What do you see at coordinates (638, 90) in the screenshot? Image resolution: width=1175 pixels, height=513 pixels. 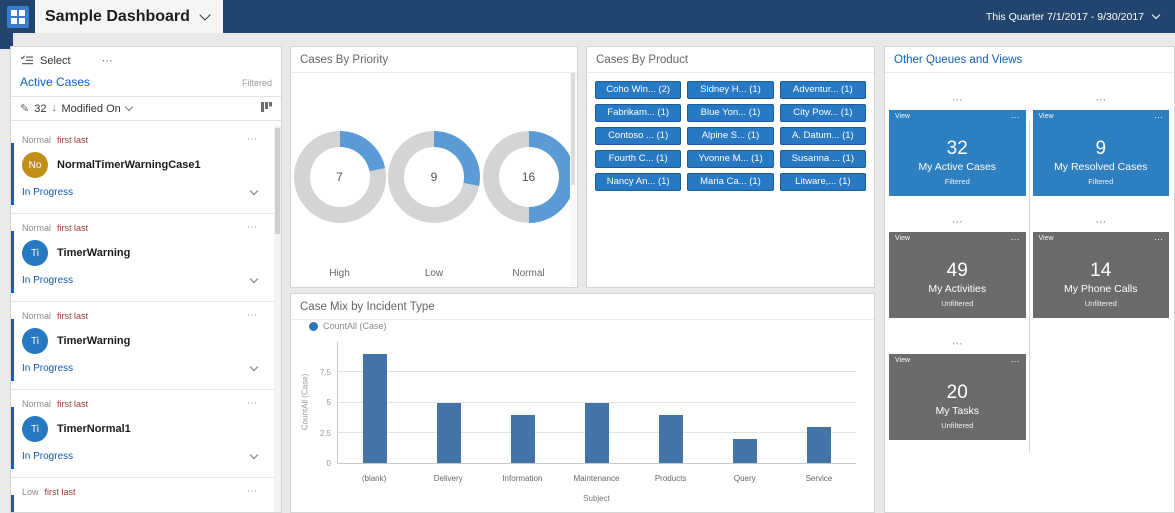 I see `product-tag: Coho Win... (2)` at bounding box center [638, 90].